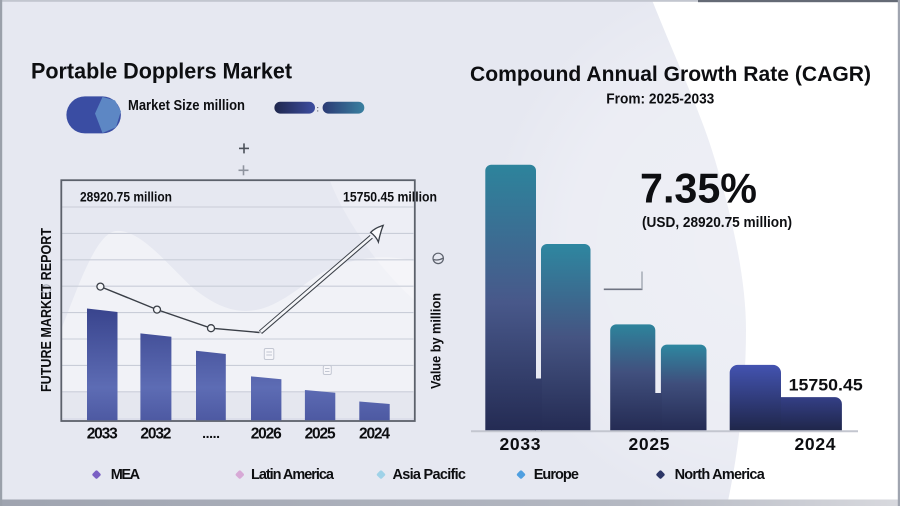 This screenshot has width=900, height=506. Describe the element at coordinates (698, 188) in the screenshot. I see `svg-text: 7.35%` at that location.